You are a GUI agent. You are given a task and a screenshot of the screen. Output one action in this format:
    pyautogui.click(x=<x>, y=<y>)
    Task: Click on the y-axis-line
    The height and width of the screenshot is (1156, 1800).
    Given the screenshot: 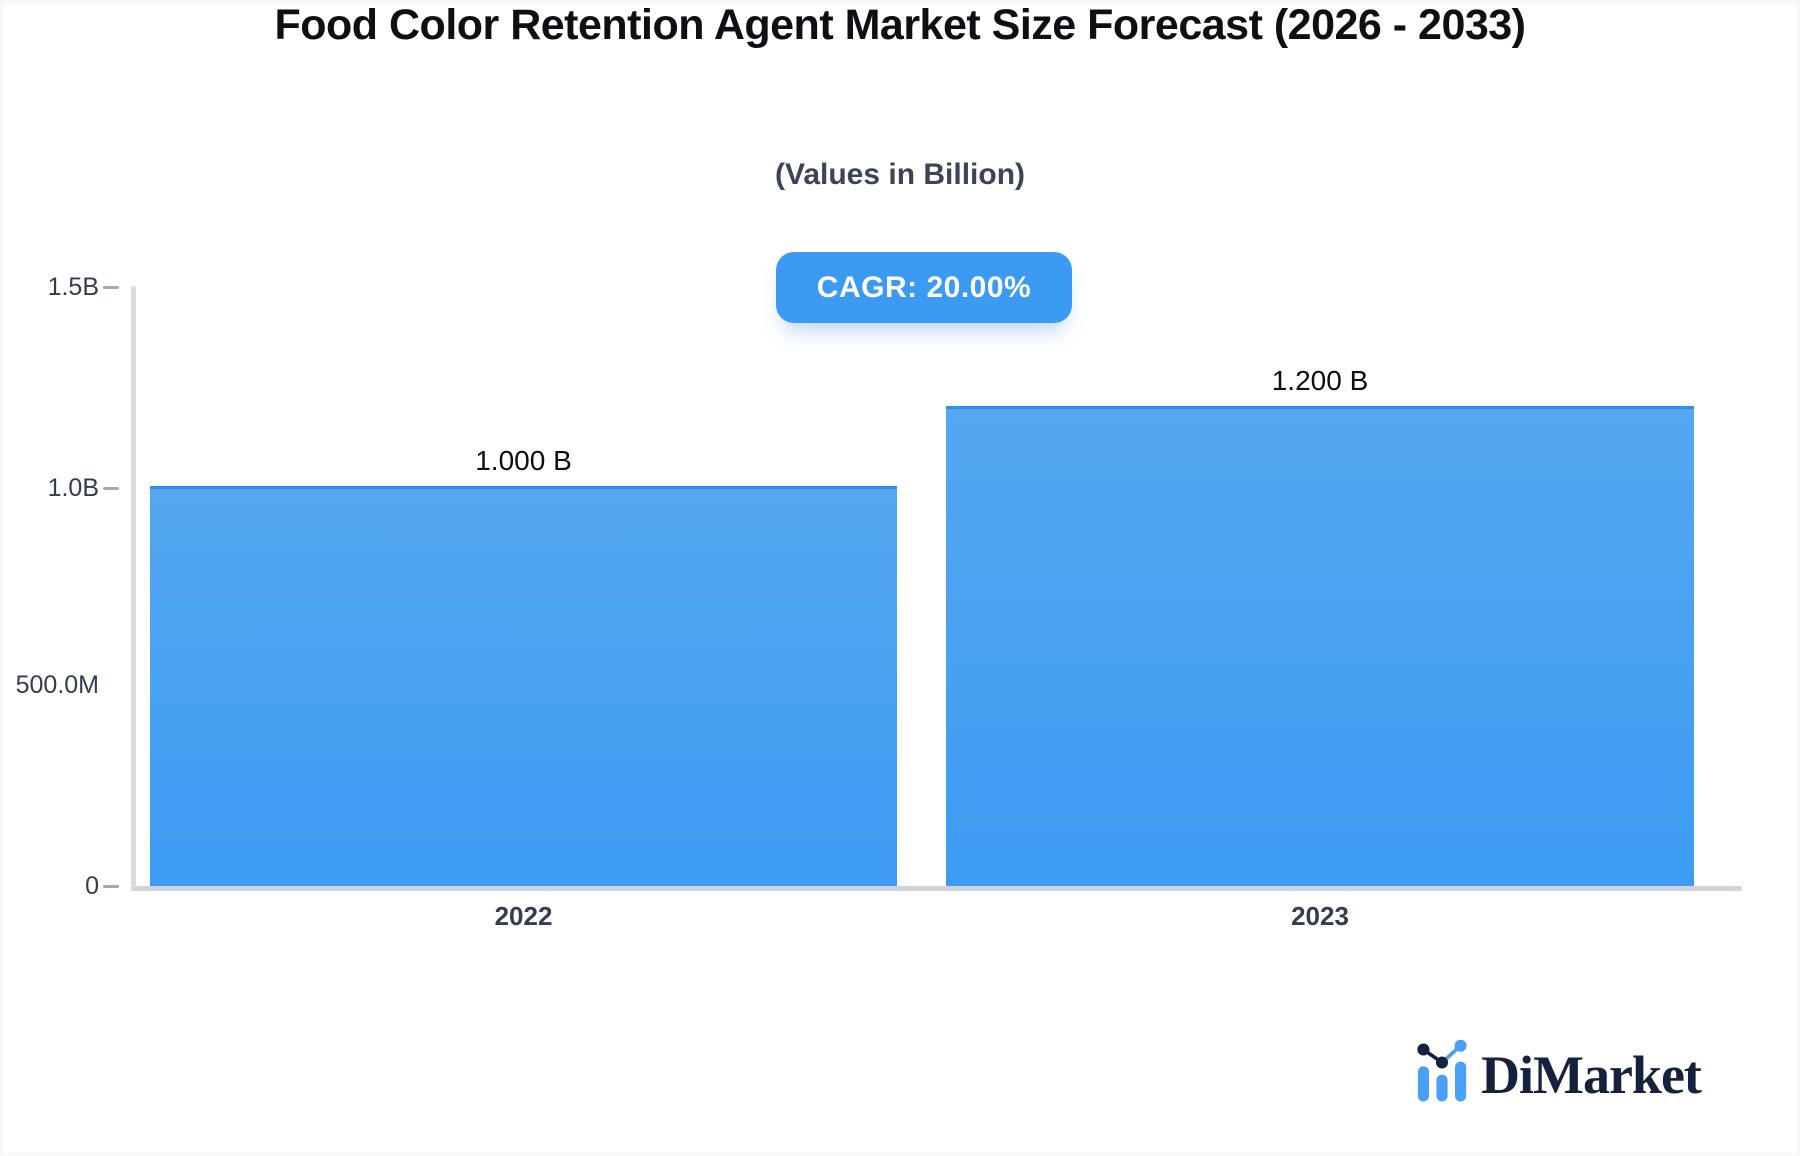 What is the action you would take?
    pyautogui.click(x=133, y=586)
    